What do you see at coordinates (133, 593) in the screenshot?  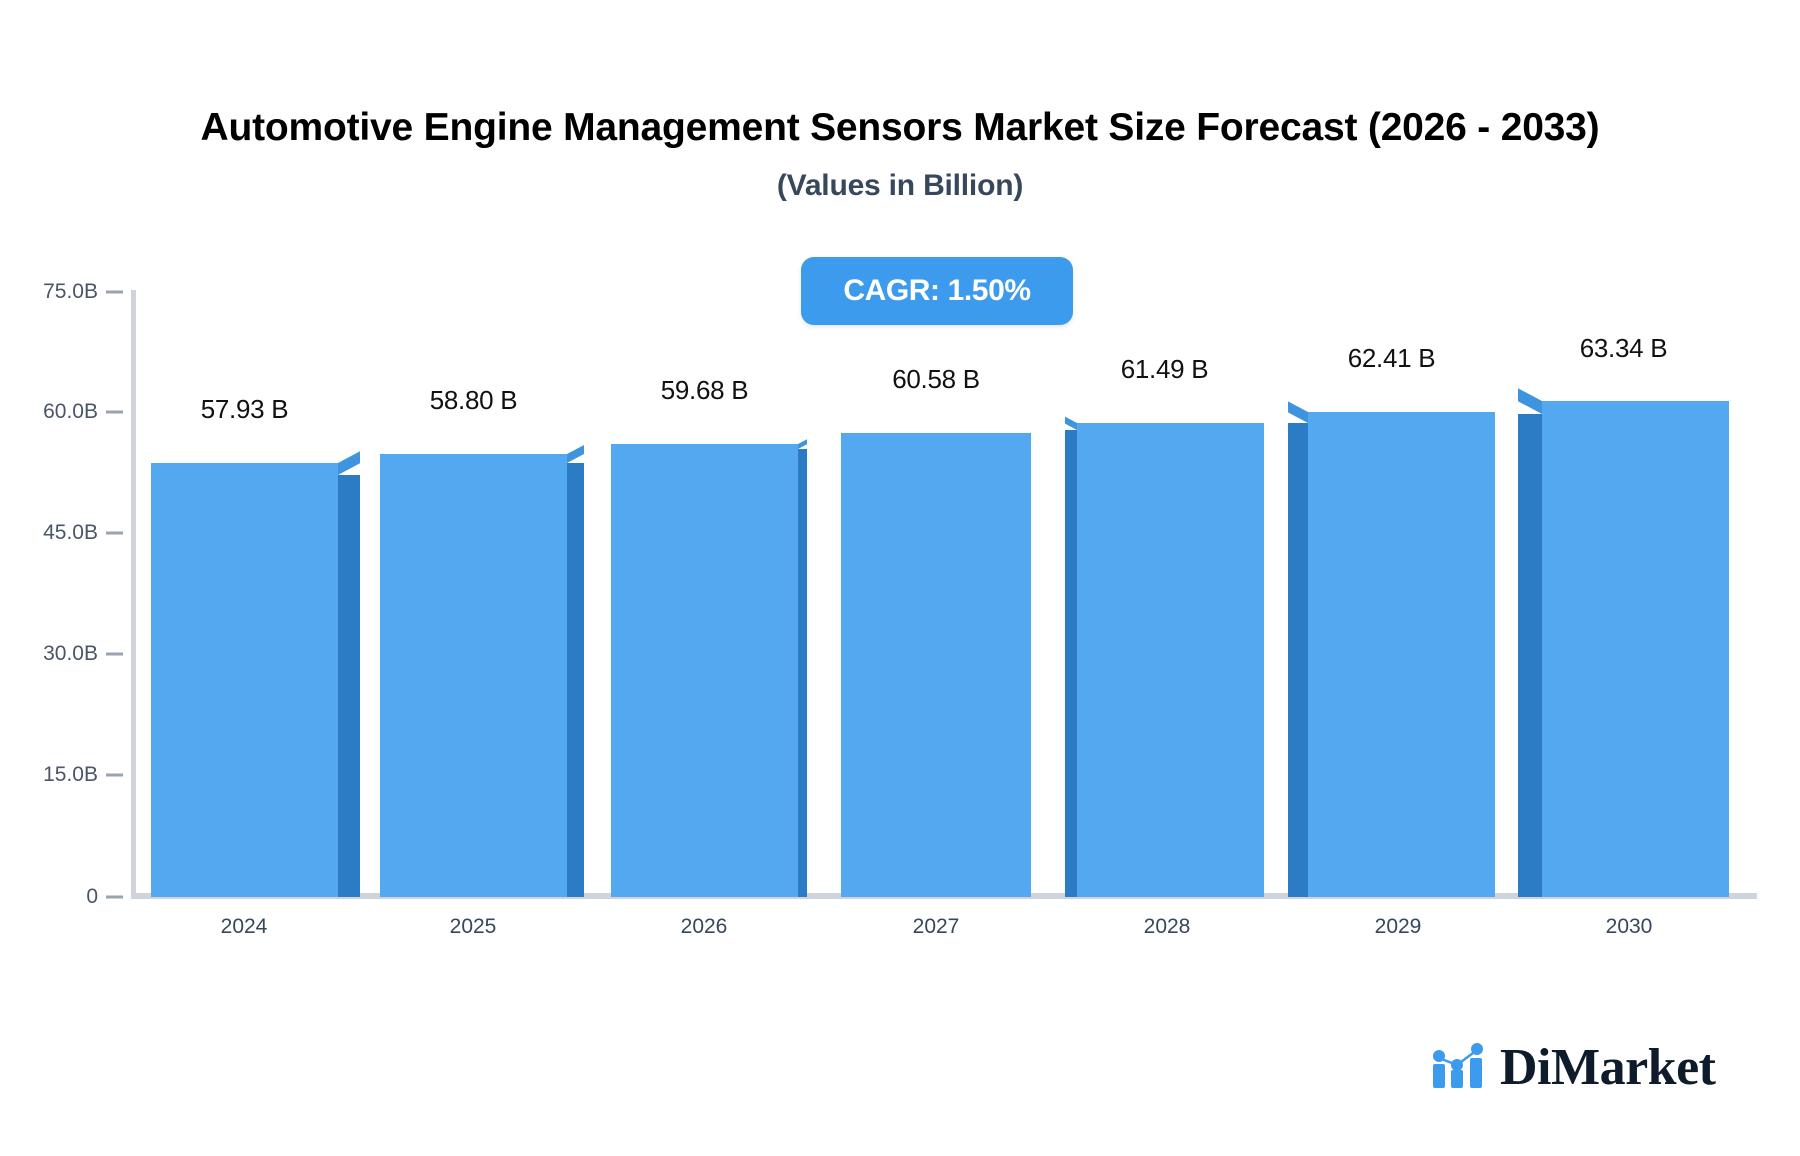 I see `y-axis-line` at bounding box center [133, 593].